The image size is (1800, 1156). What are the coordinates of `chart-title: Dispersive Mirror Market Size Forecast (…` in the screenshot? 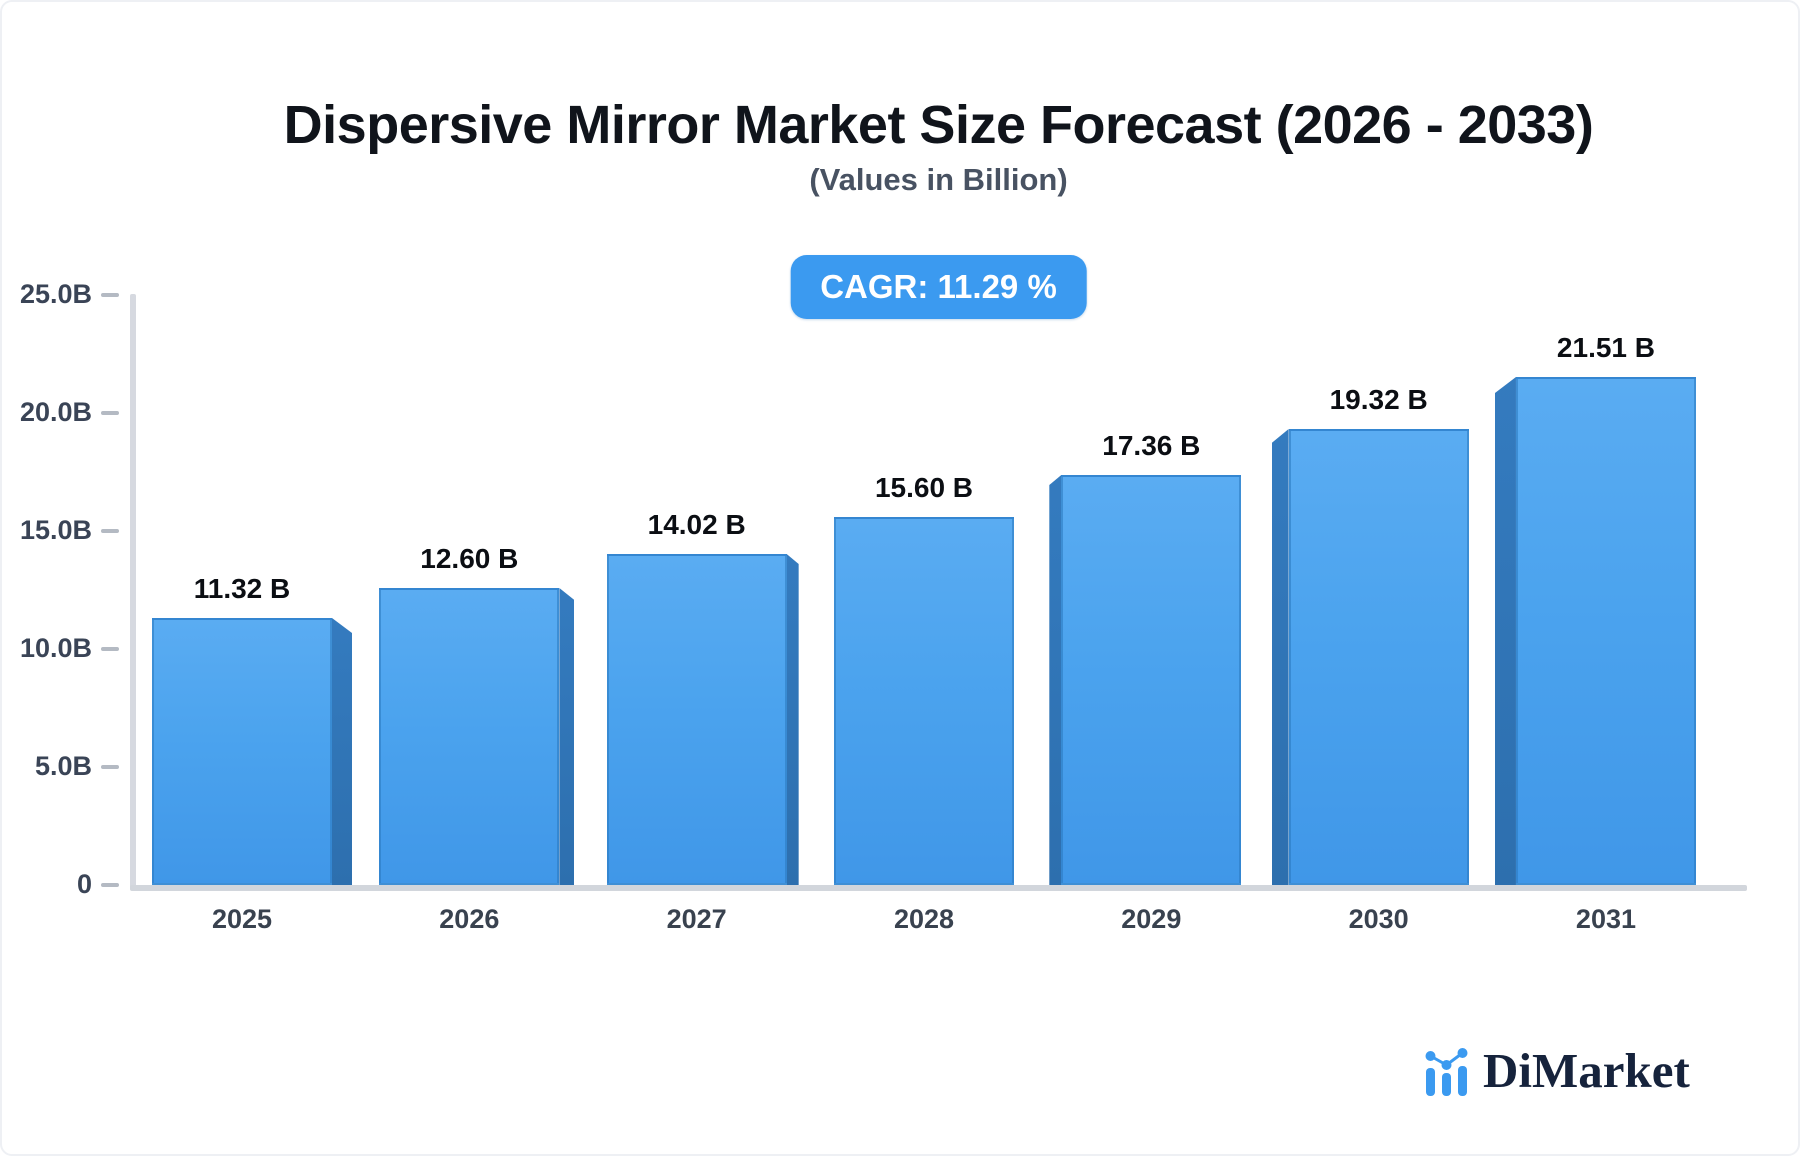 It's located at (938, 125).